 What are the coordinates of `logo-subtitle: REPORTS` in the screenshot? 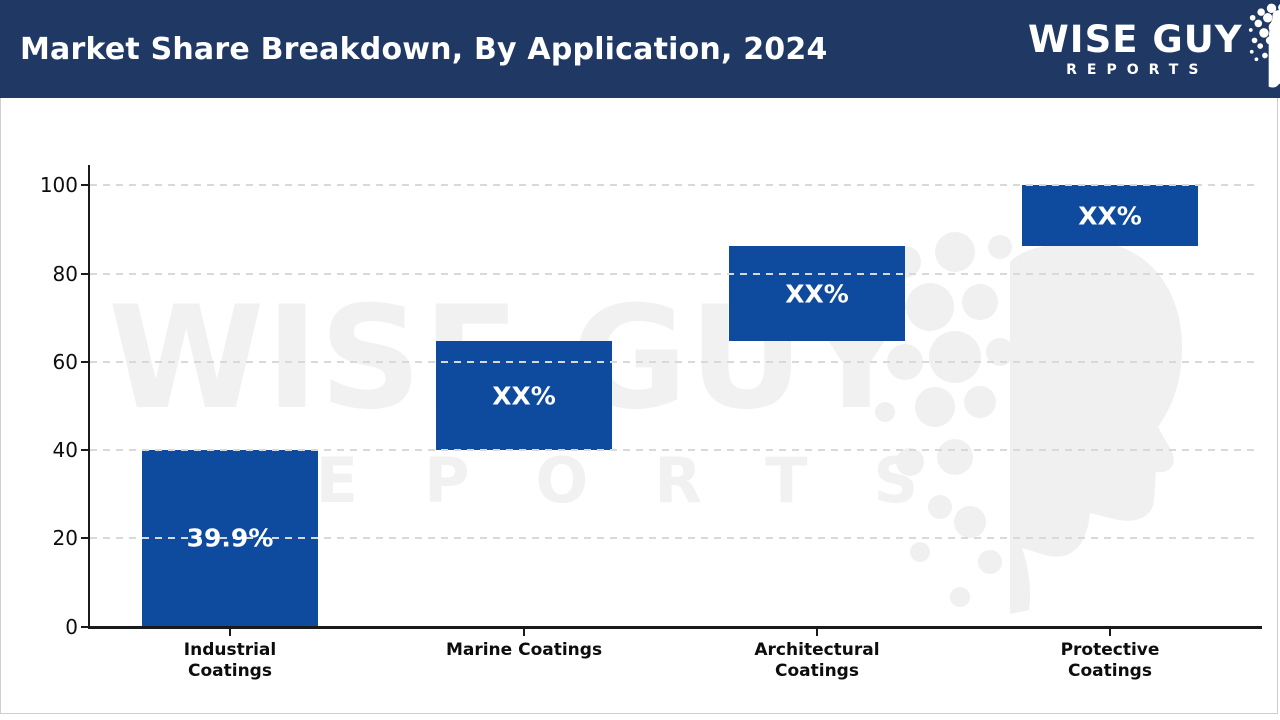 It's located at (1137, 70).